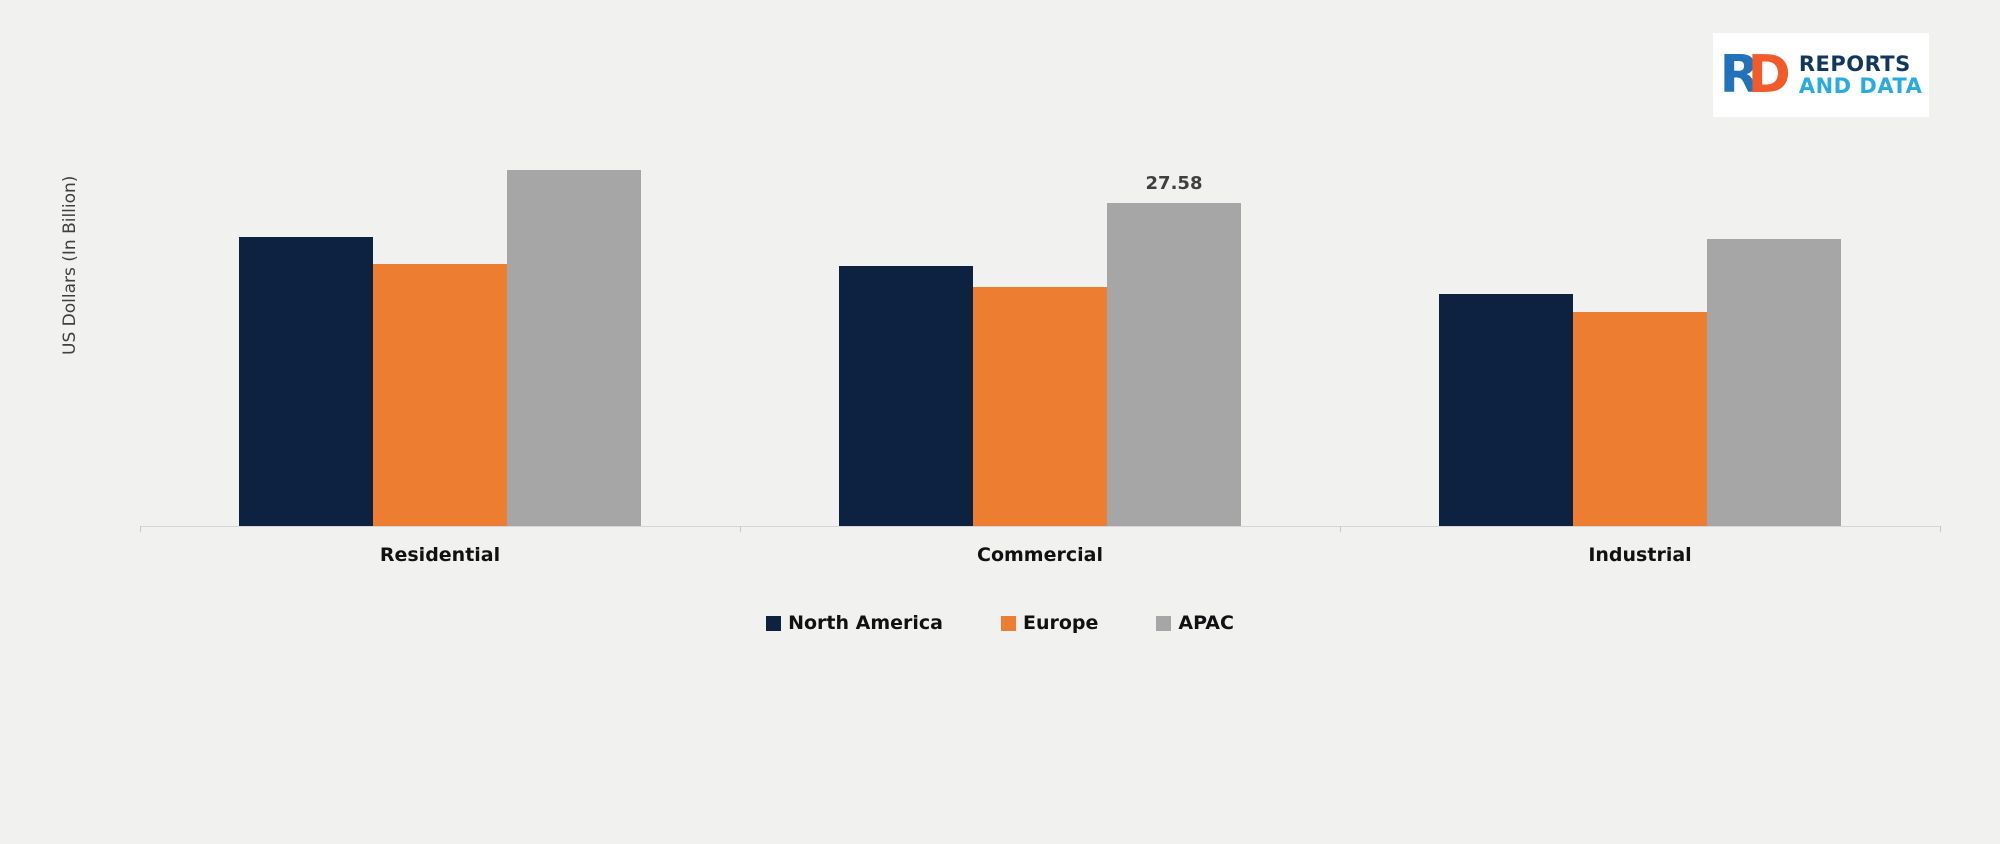 Image resolution: width=2000 pixels, height=844 pixels. Describe the element at coordinates (1040, 529) in the screenshot. I see `x-axis-line` at that location.